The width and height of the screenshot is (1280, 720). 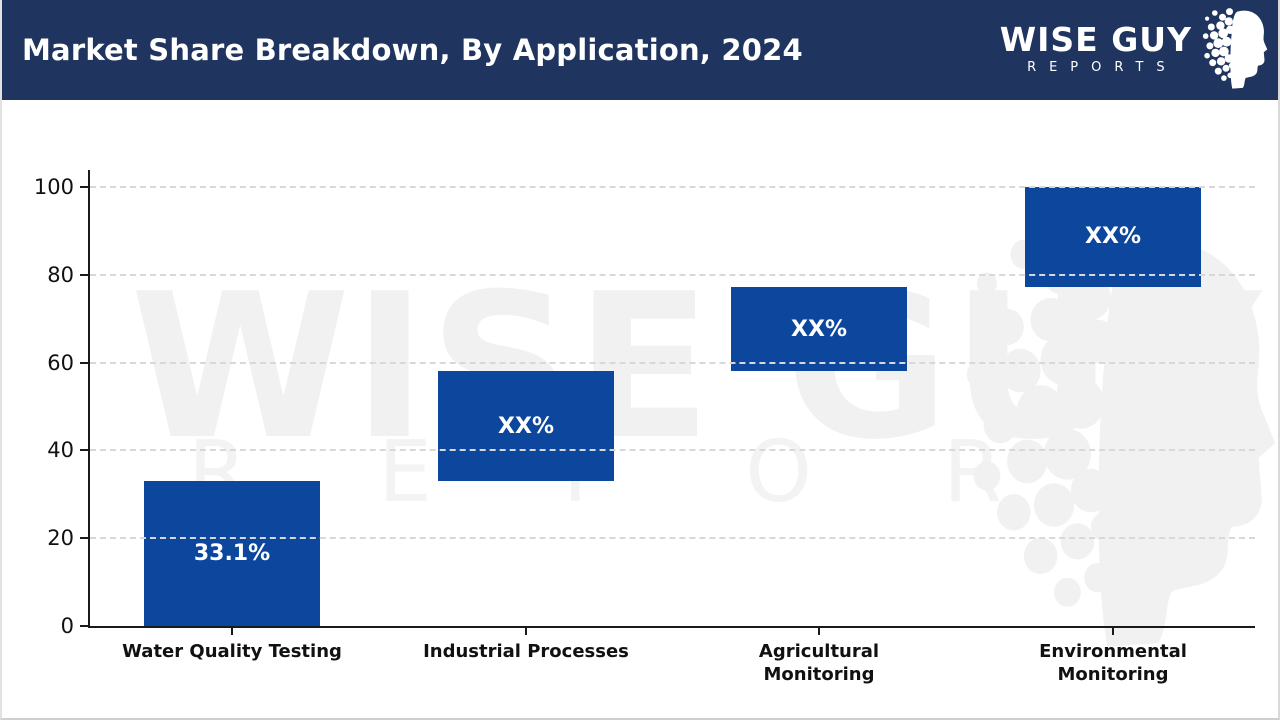 I want to click on logo-text: WISE GUY REPORTS, so click(x=1096, y=48).